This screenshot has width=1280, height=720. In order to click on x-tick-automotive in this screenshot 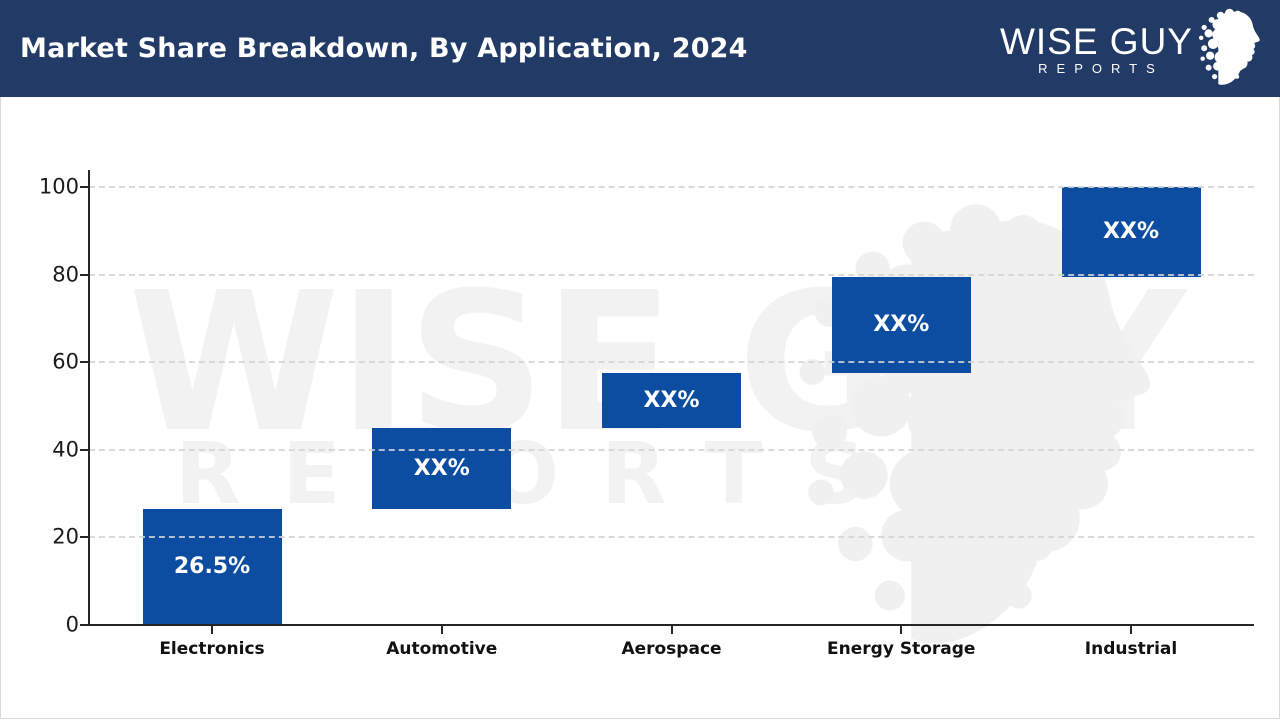, I will do `click(441, 630)`.